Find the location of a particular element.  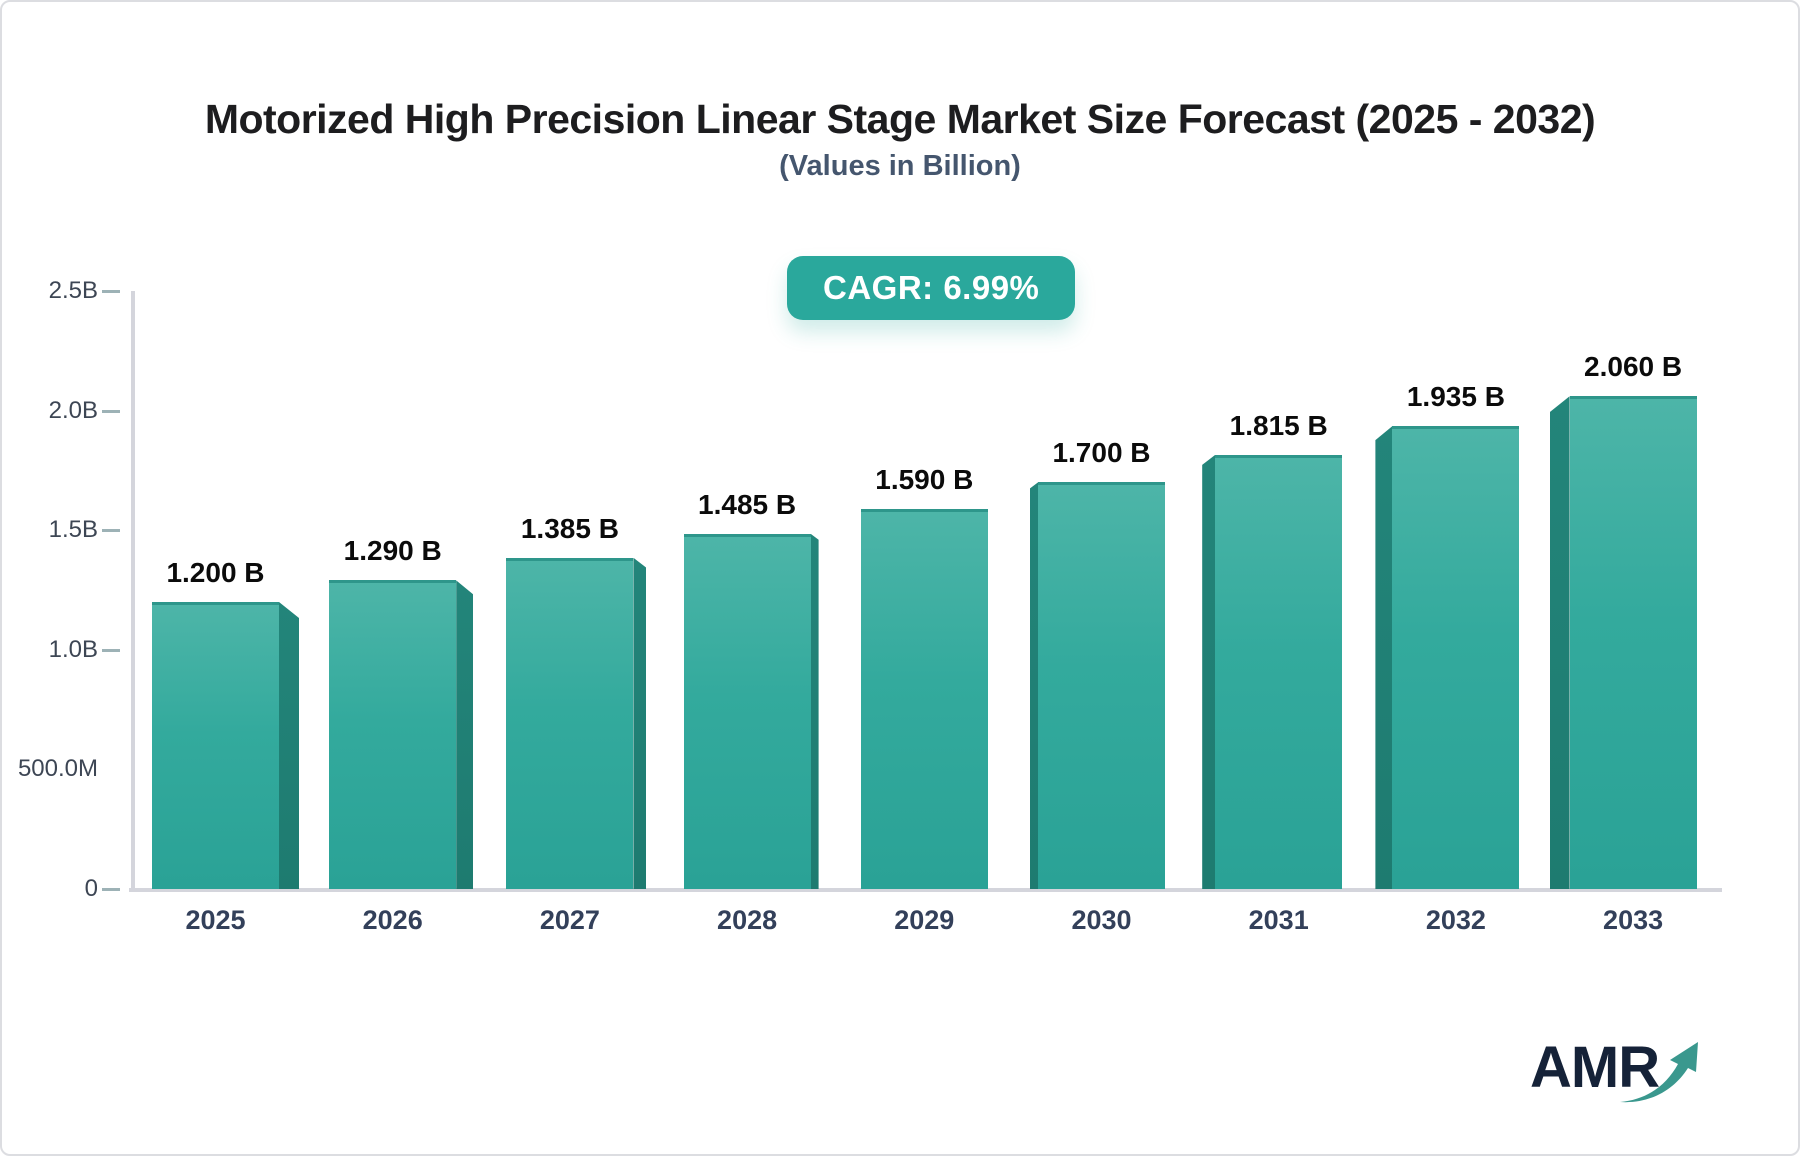

bar-value-label: 1.935 B is located at coordinates (1455, 397).